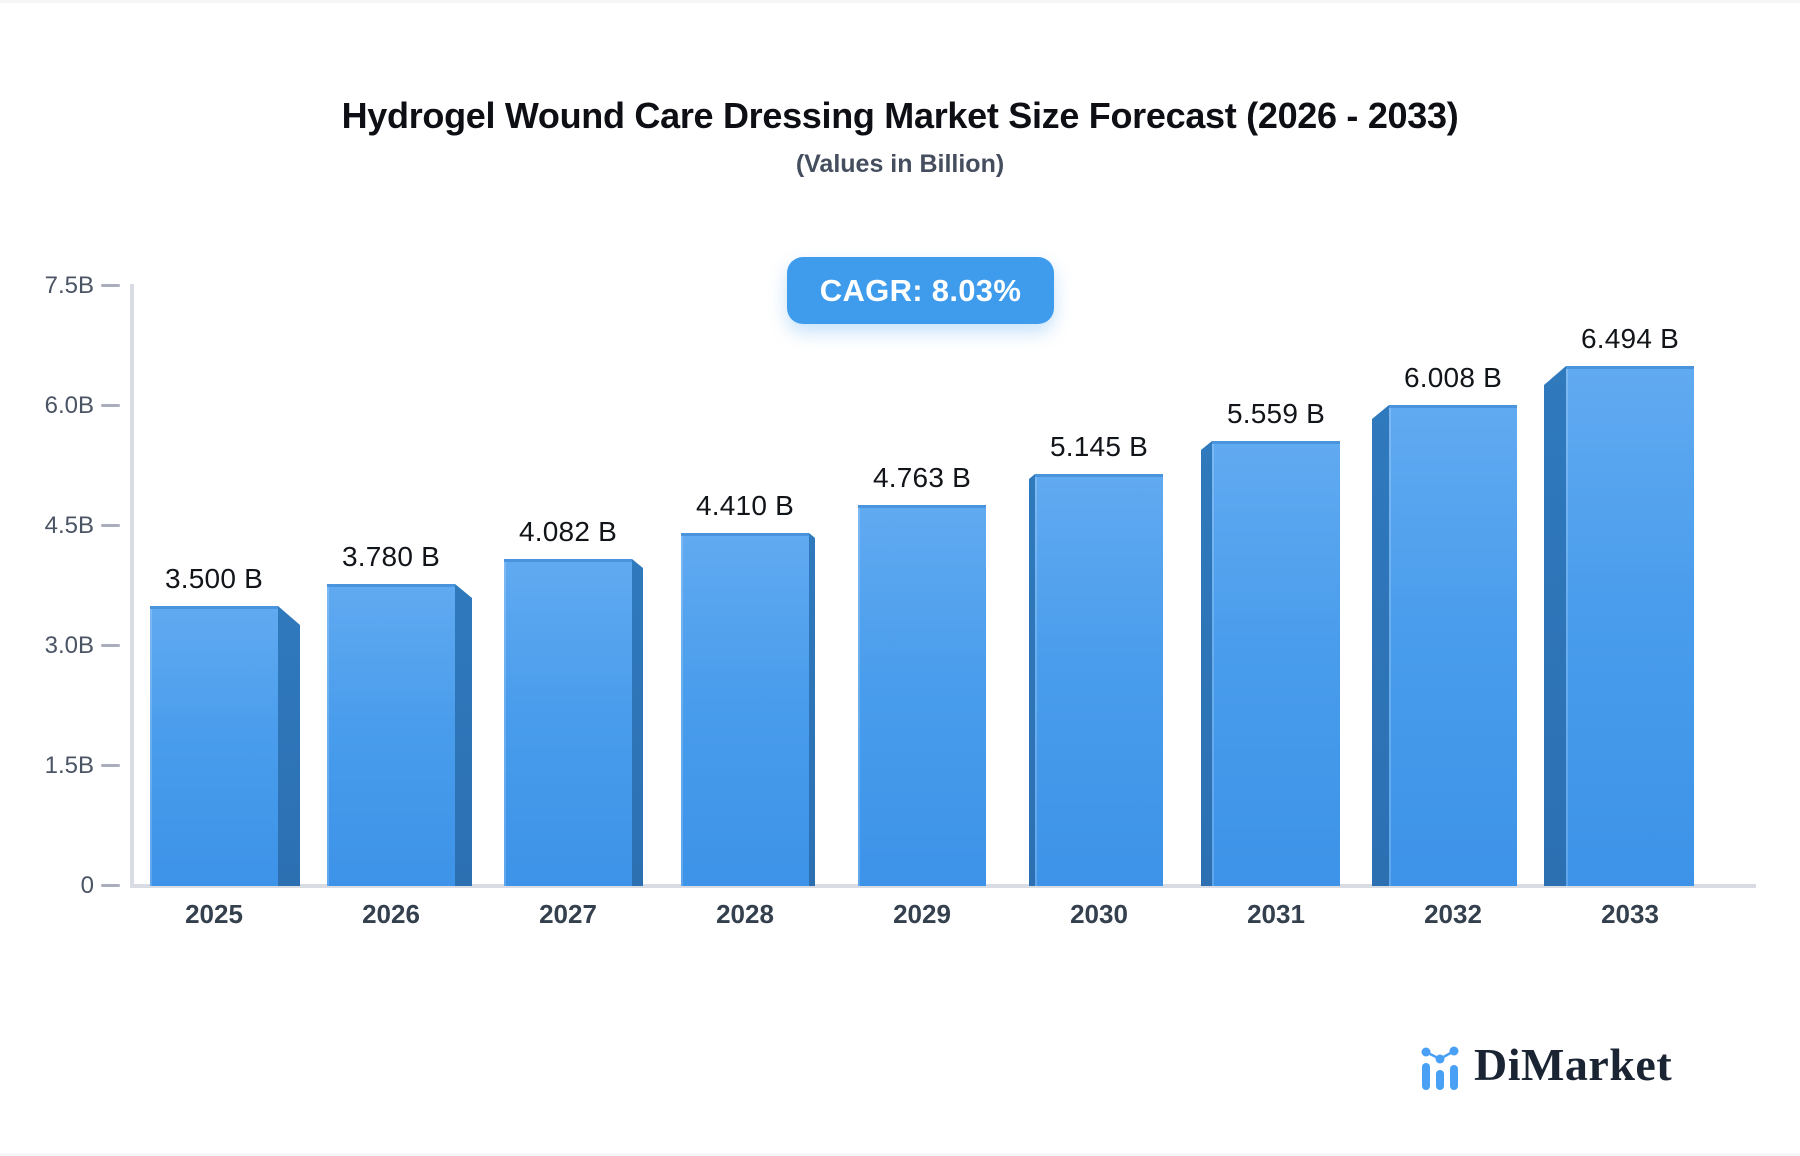  I want to click on bar-2029, so click(922, 695).